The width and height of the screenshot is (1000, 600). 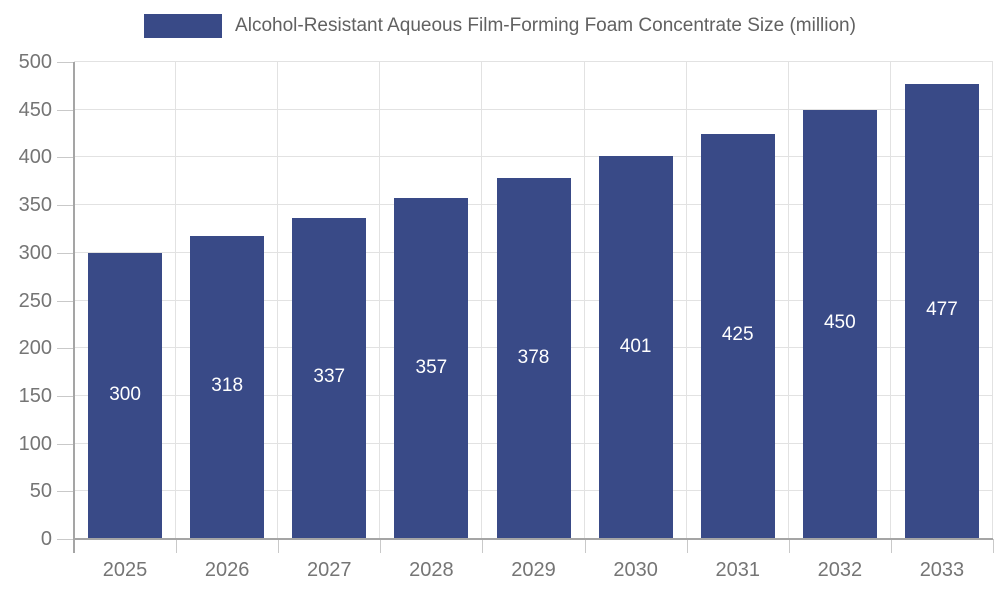 I want to click on x-tick-label: 2032, so click(x=840, y=570).